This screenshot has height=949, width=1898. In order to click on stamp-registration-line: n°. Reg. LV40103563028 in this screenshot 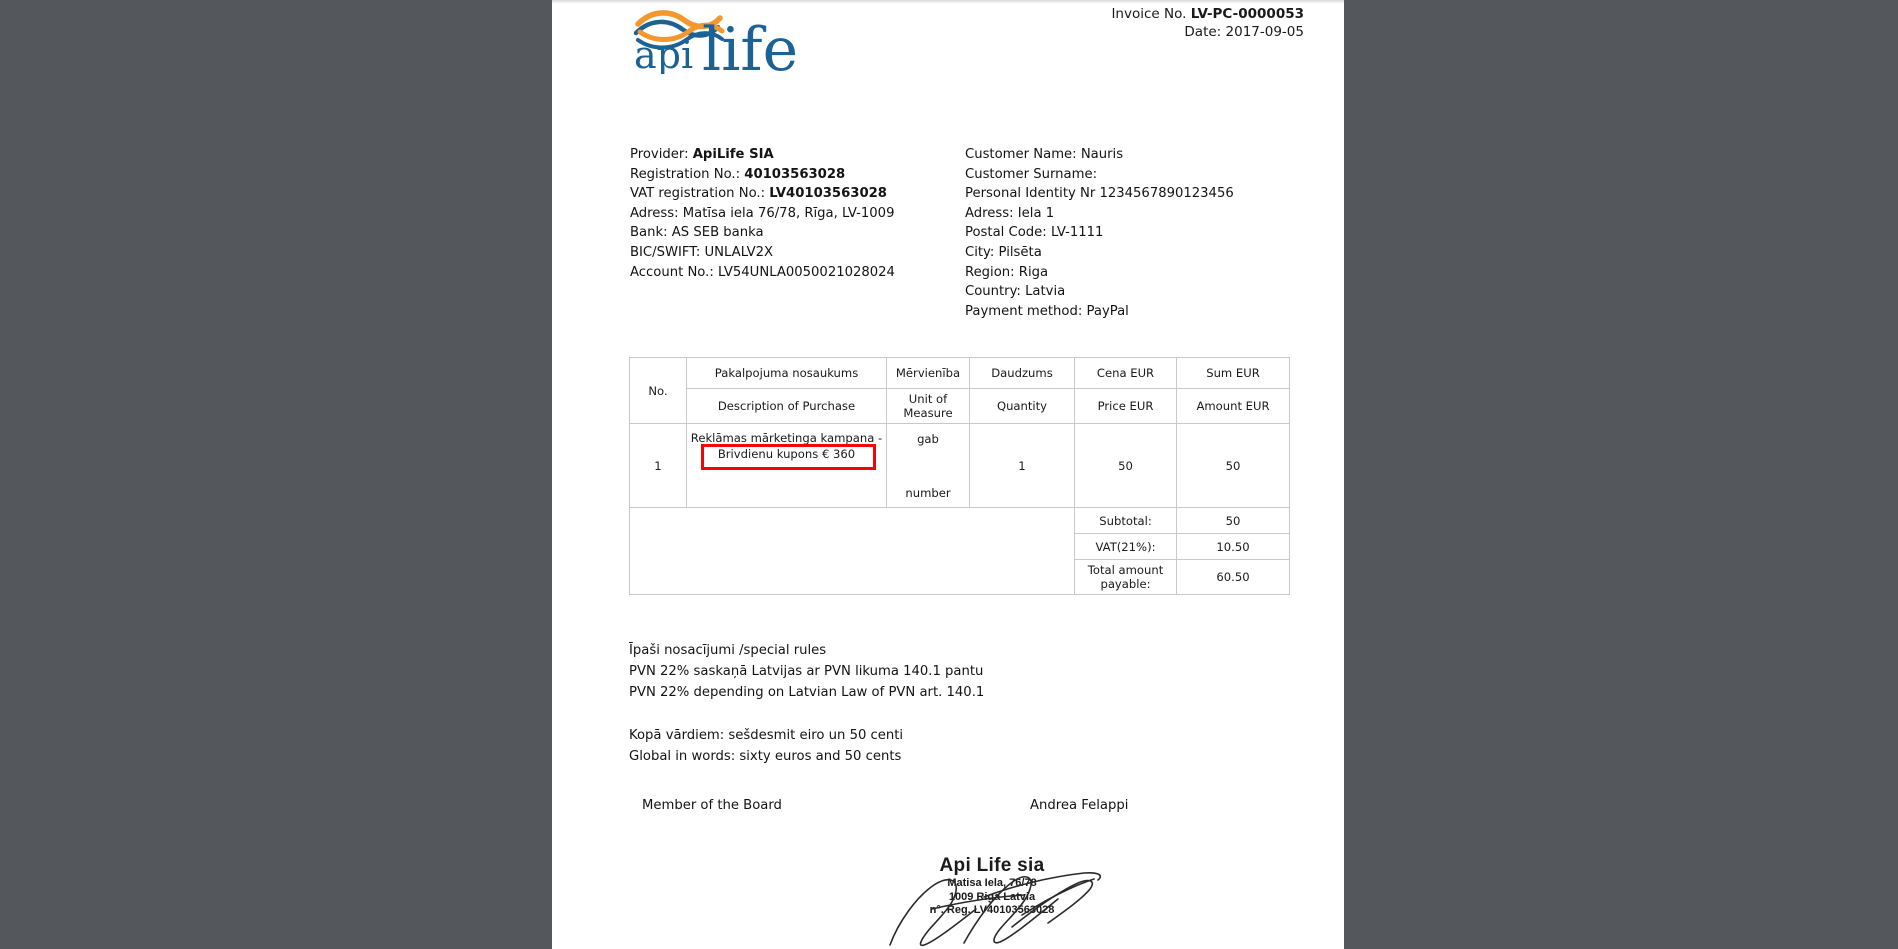, I will do `click(992, 910)`.